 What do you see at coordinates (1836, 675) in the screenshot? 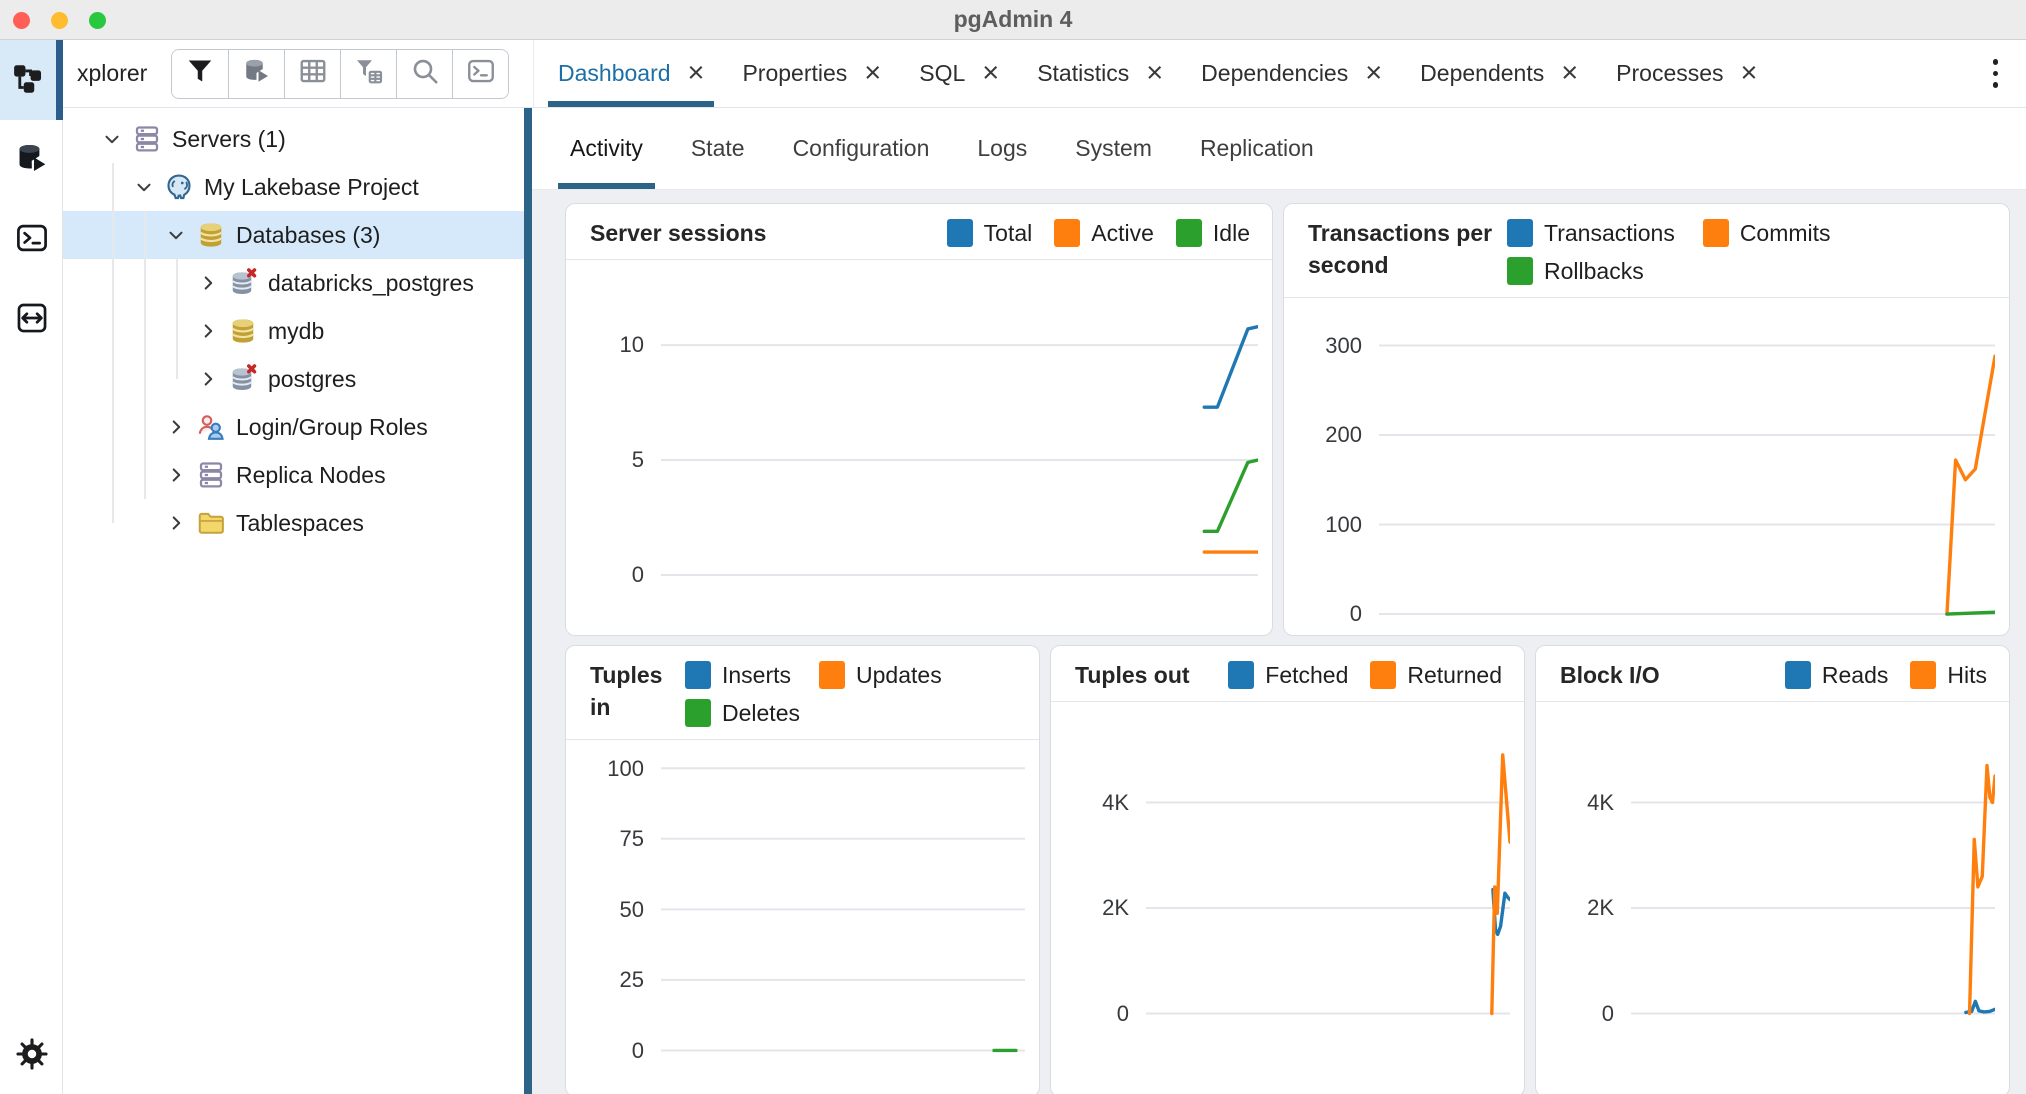
I see `legend-item-reads: Reads` at bounding box center [1836, 675].